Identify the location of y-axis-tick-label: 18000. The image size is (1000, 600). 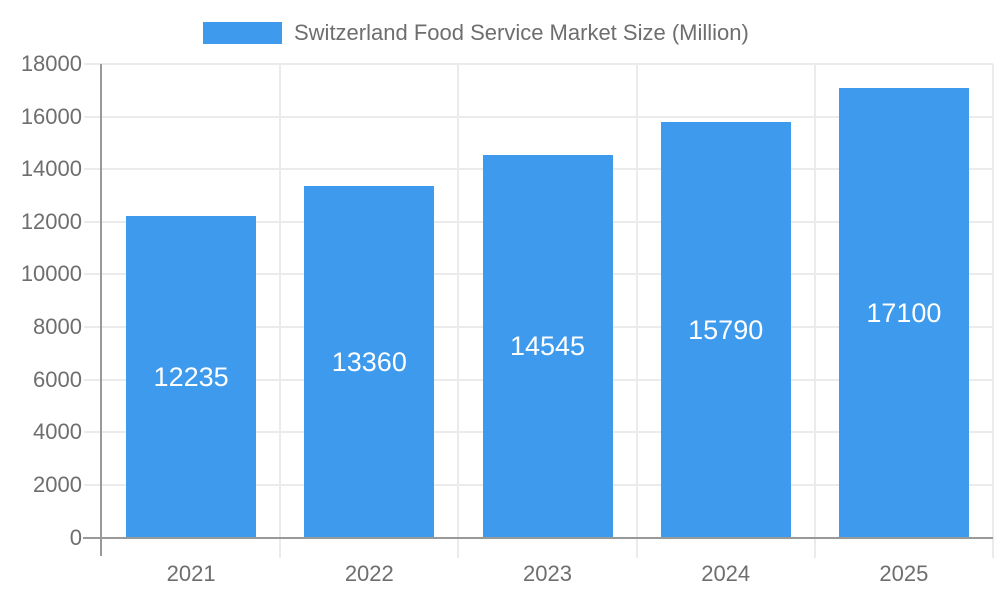
(51, 63).